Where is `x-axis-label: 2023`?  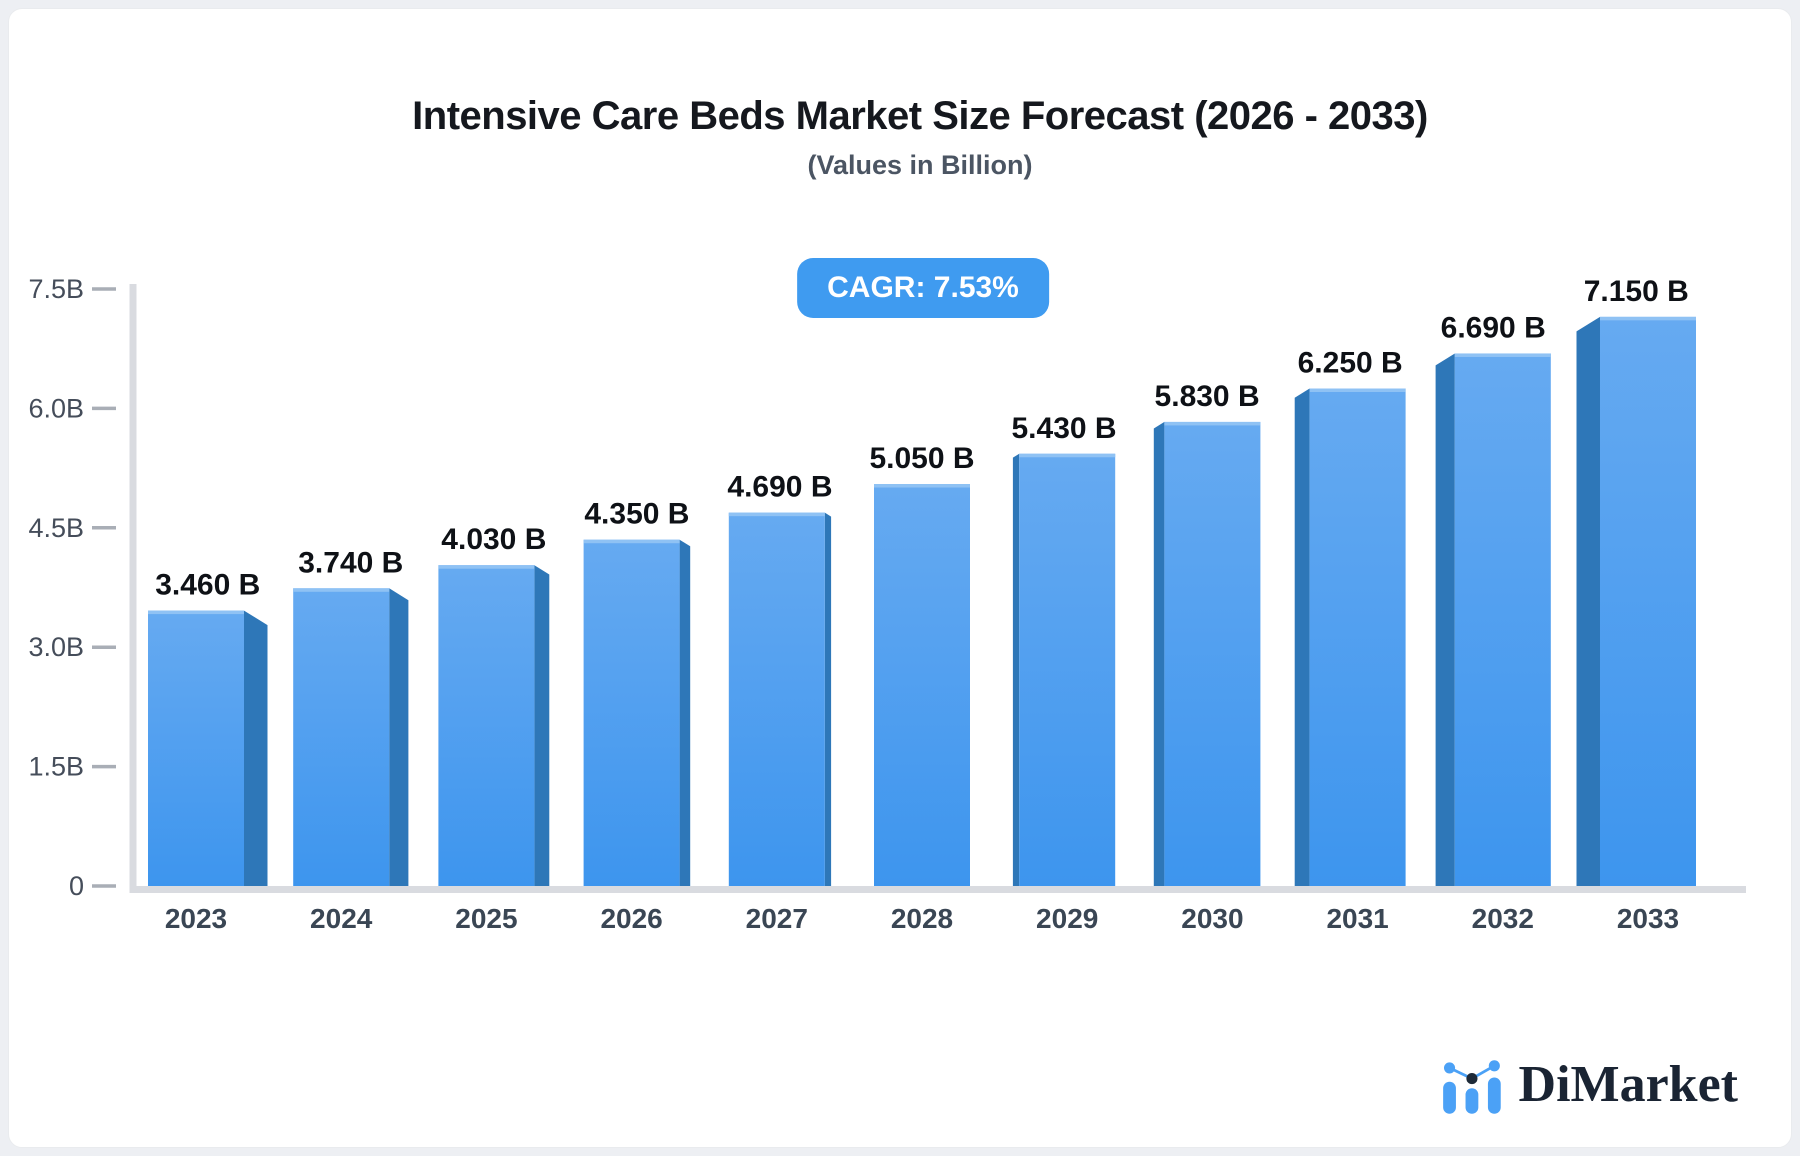
x-axis-label: 2023 is located at coordinates (196, 918).